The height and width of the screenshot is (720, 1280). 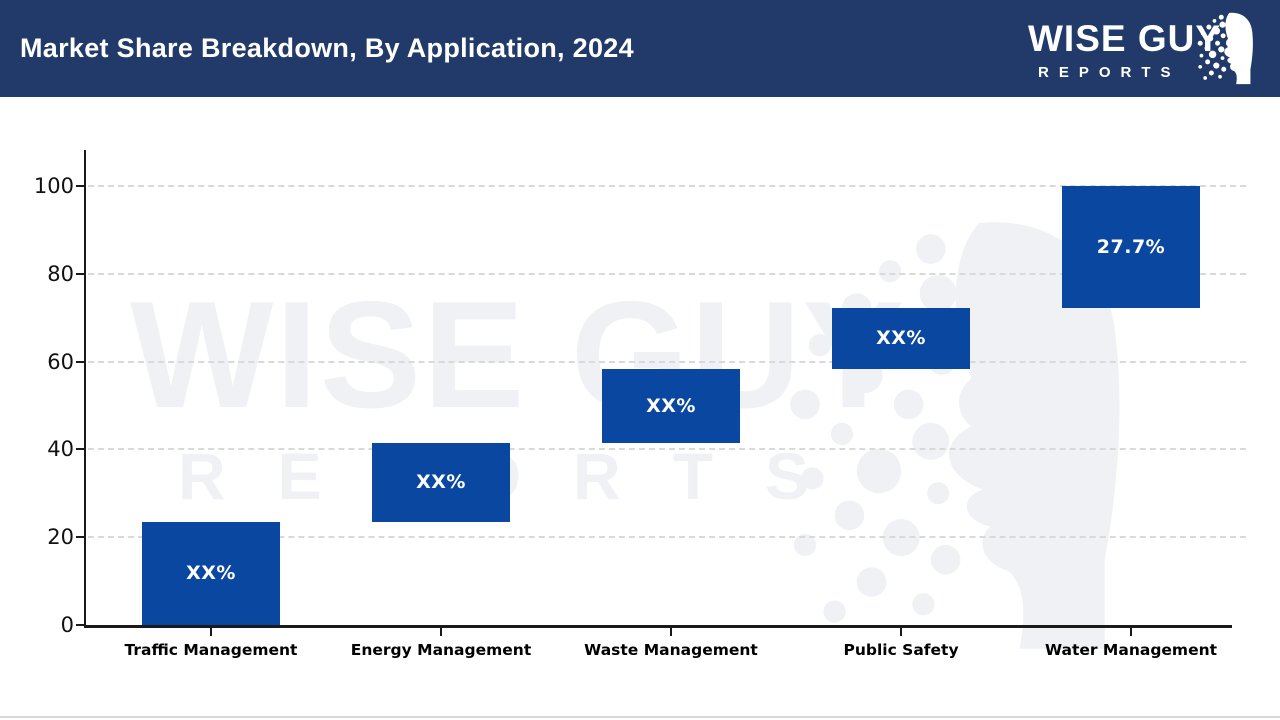 I want to click on y-tick-label: 0, so click(x=67, y=625).